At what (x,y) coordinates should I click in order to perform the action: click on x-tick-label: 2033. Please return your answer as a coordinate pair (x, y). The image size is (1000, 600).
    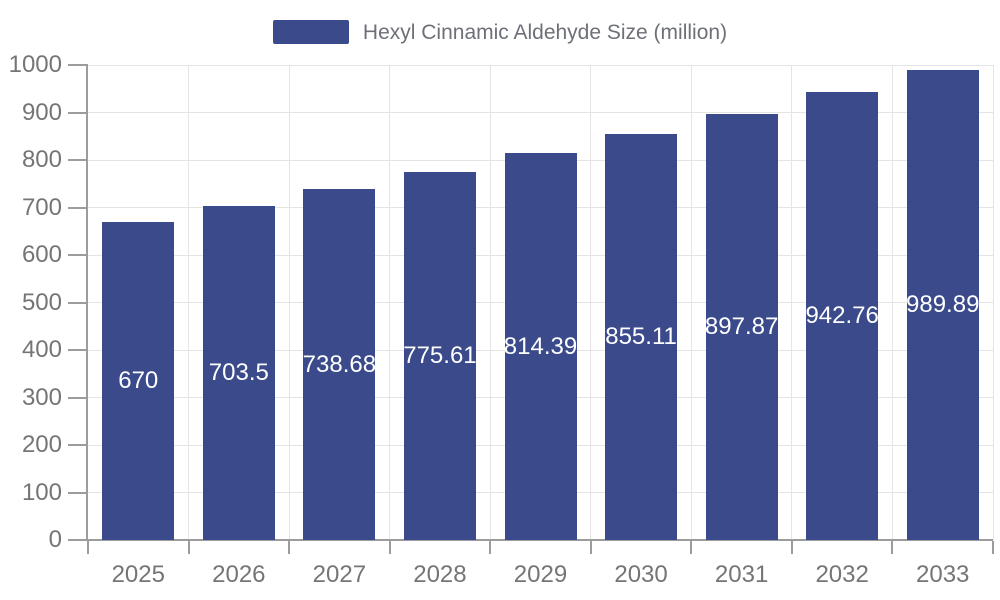
    Looking at the image, I should click on (943, 574).